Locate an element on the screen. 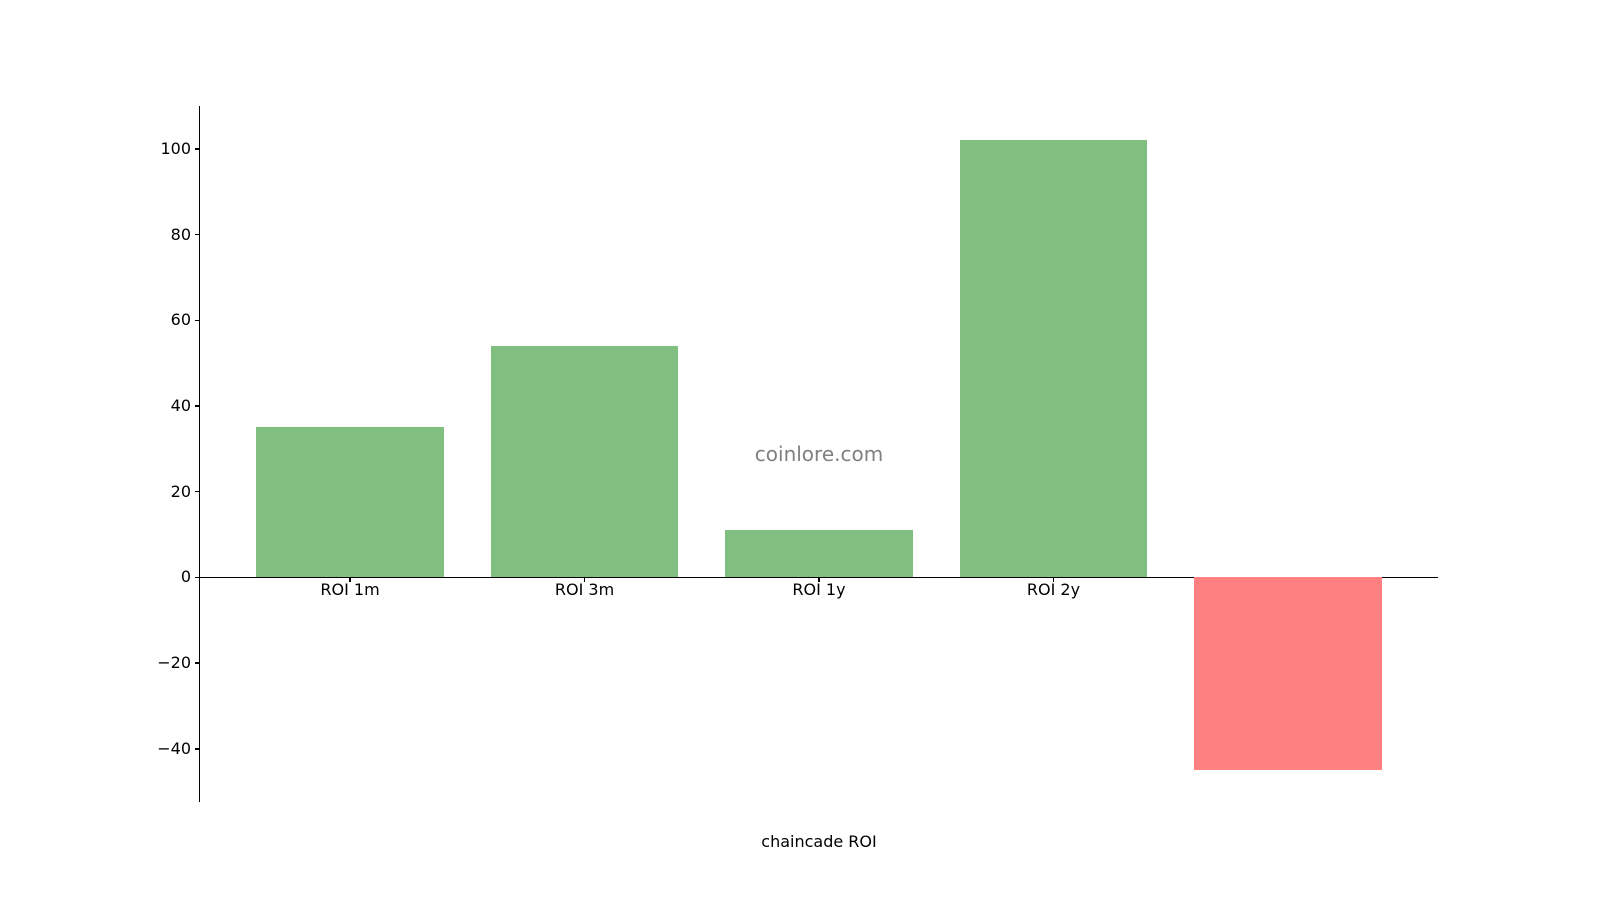  x-tick-roi-2y is located at coordinates (1053, 580).